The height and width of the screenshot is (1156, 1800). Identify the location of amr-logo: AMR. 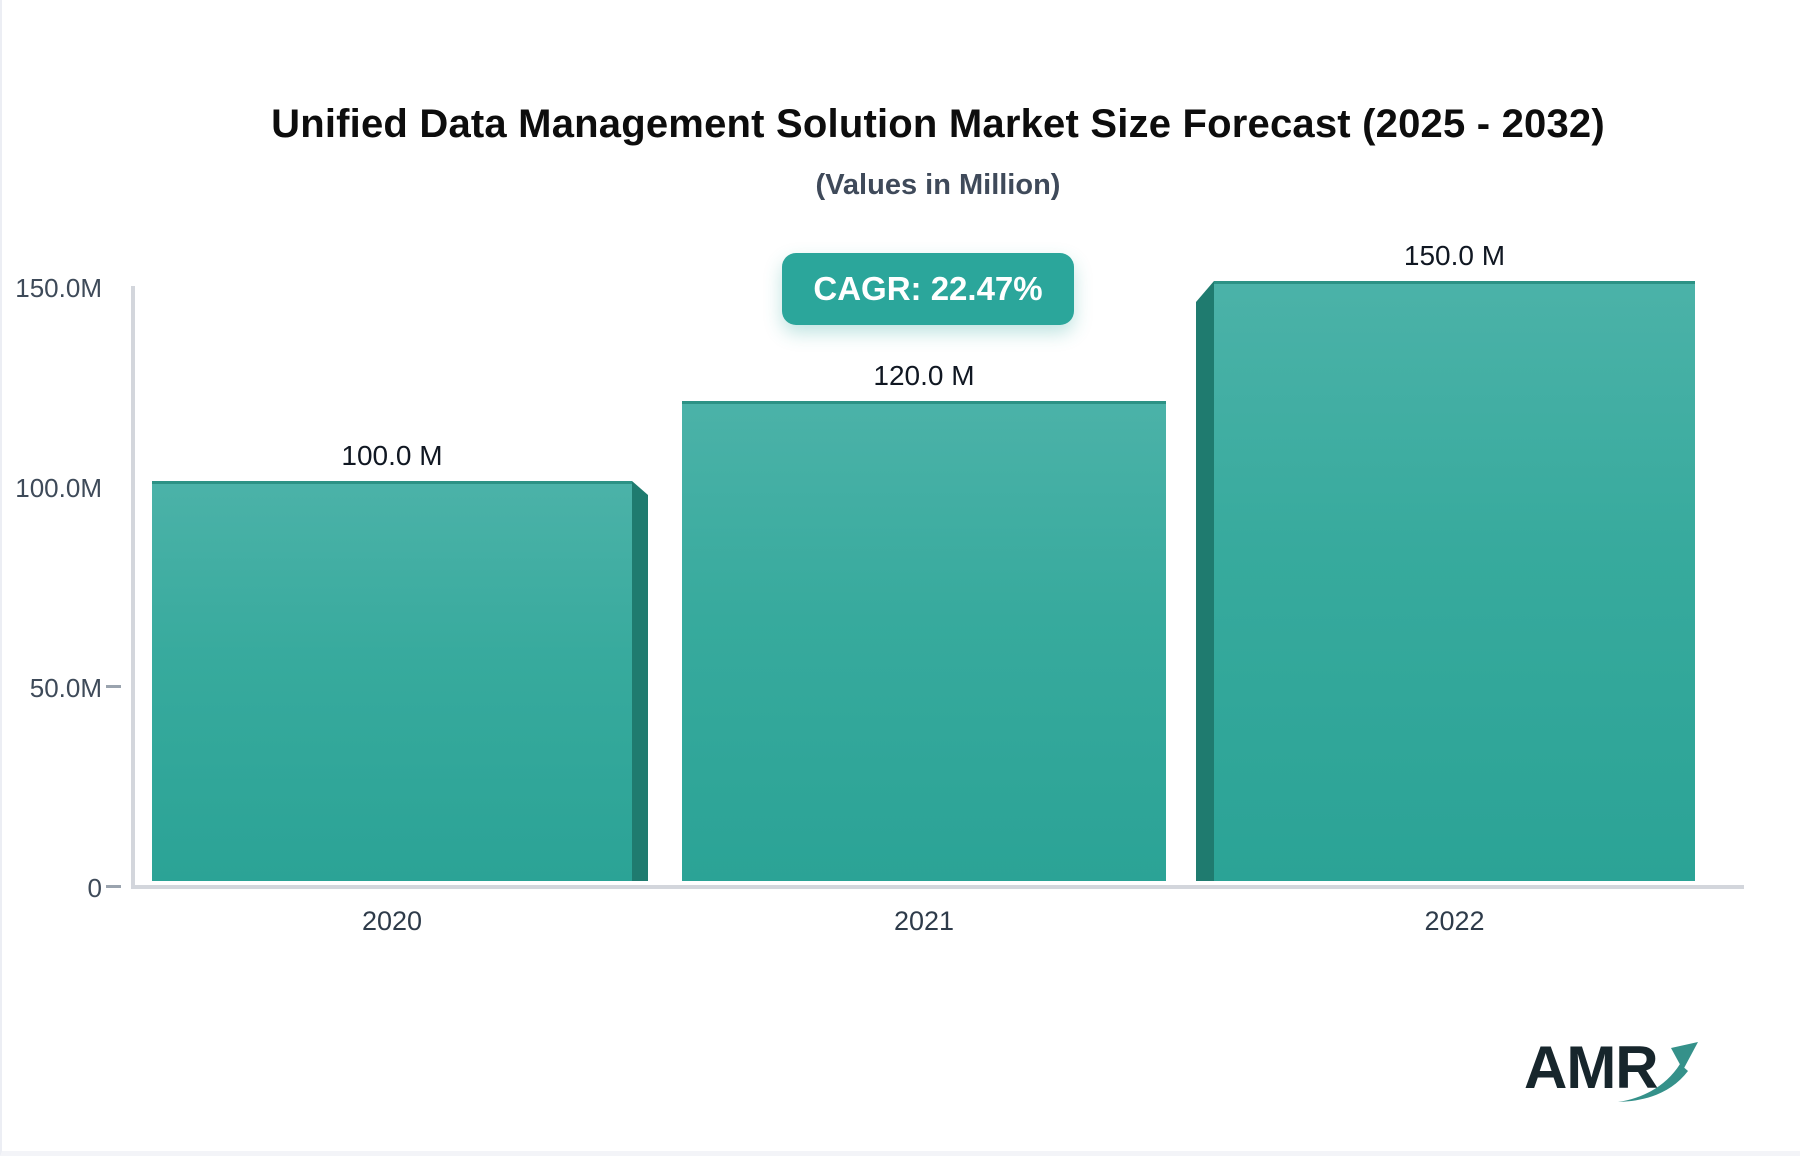
(1611, 1068).